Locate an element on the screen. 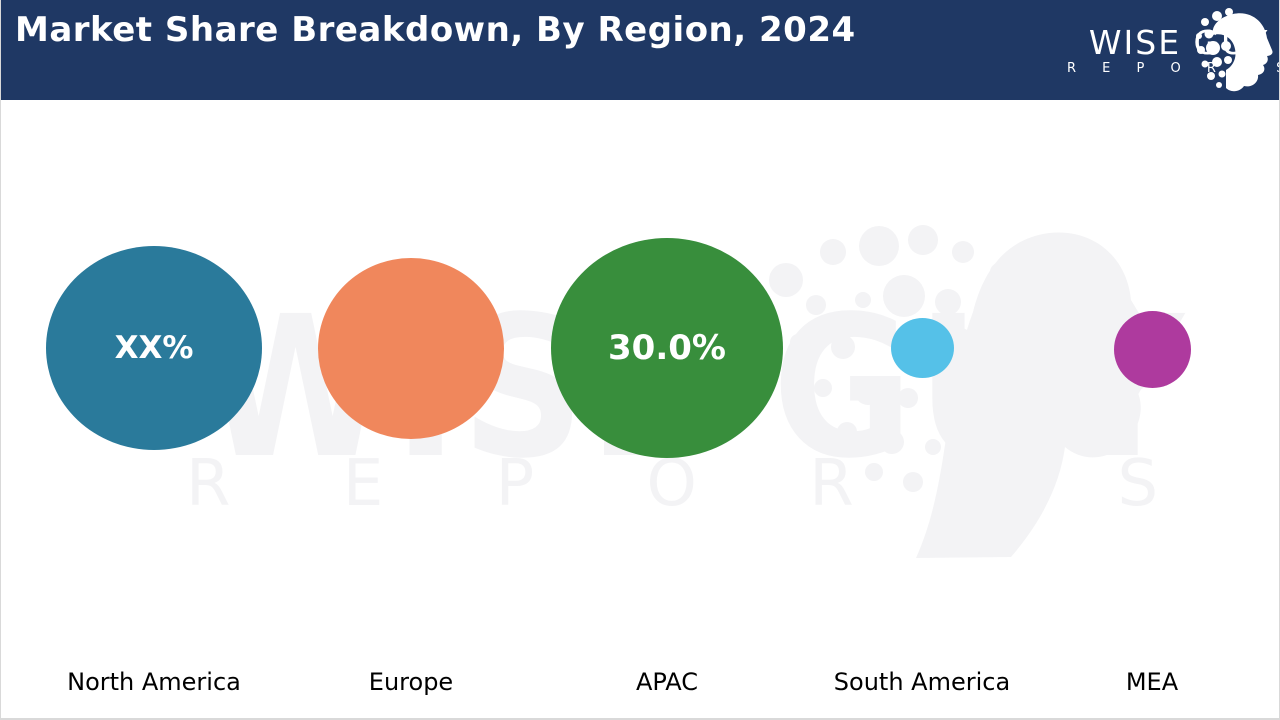 The width and height of the screenshot is (1280, 720). region-label-mea: MEA is located at coordinates (1152, 682).